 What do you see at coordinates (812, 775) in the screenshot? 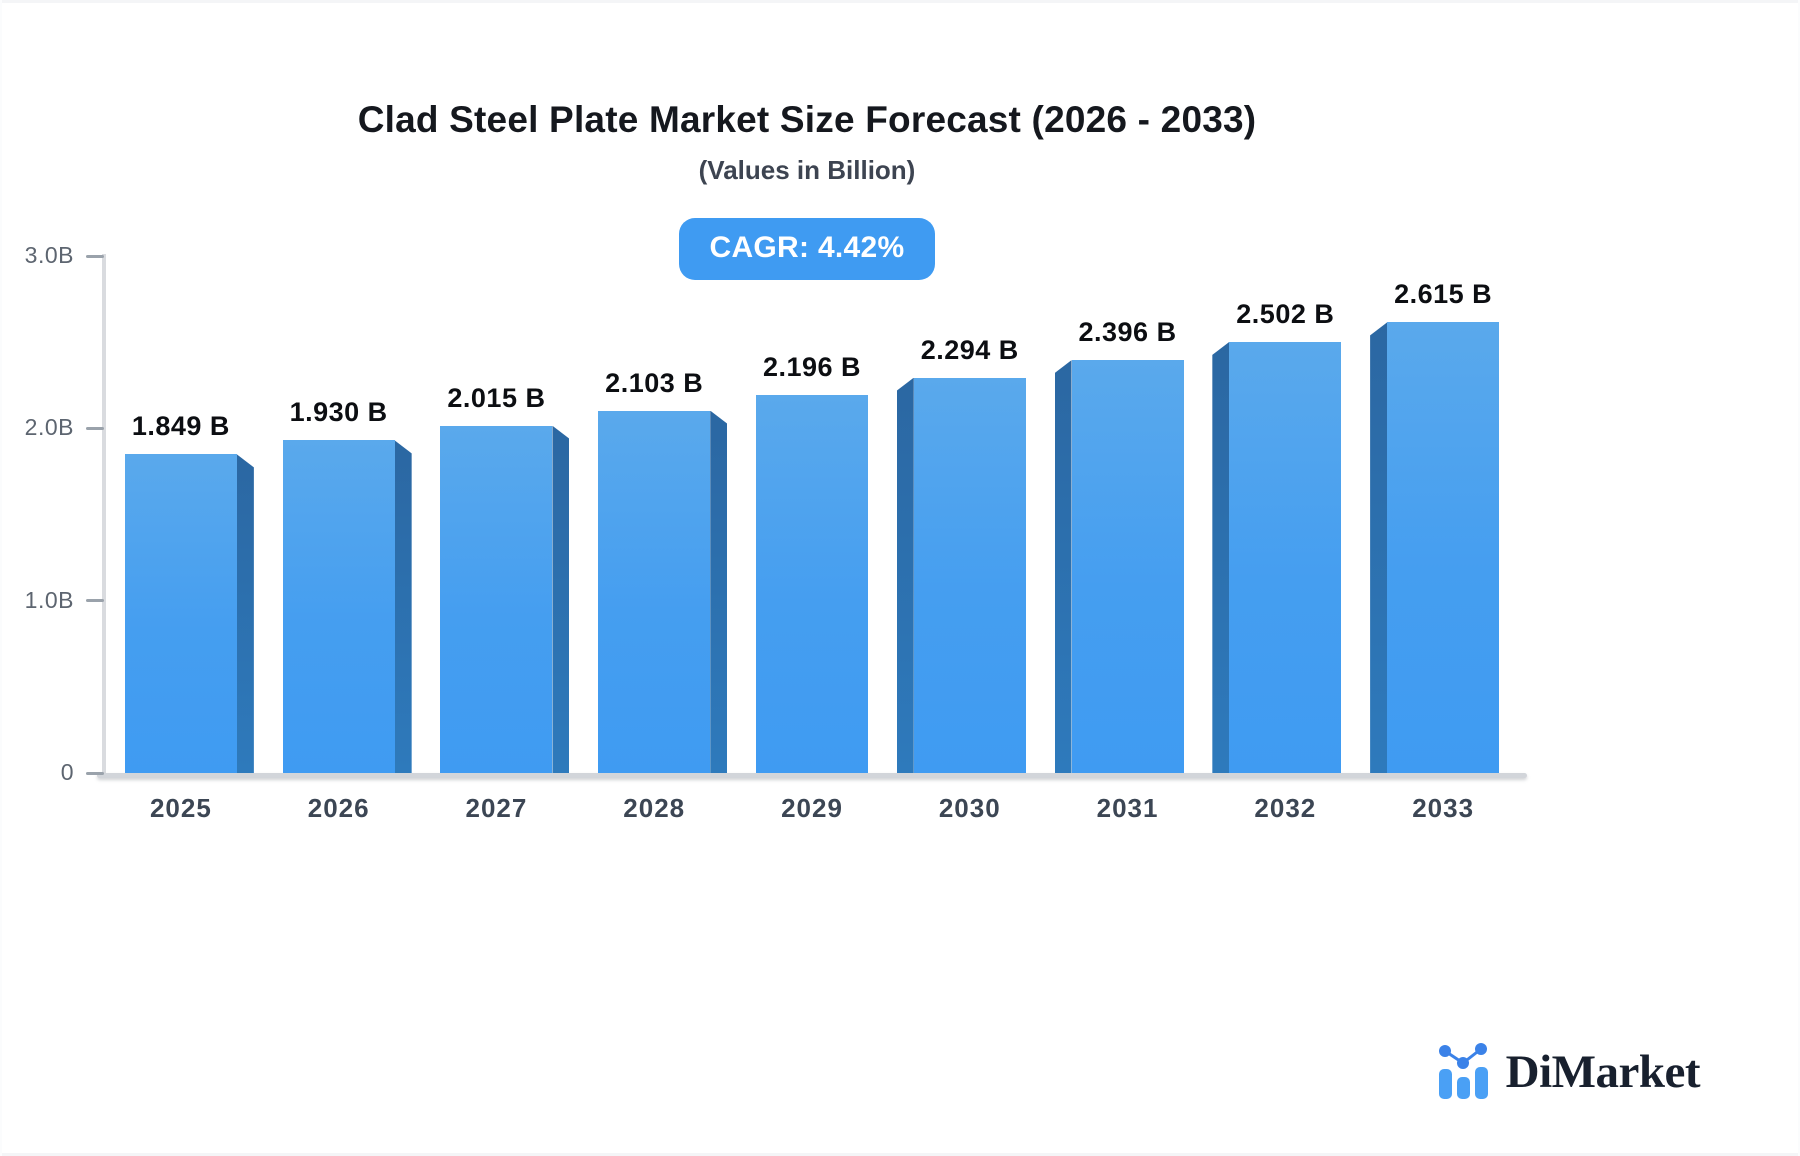
I see `x-axis-baseline` at bounding box center [812, 775].